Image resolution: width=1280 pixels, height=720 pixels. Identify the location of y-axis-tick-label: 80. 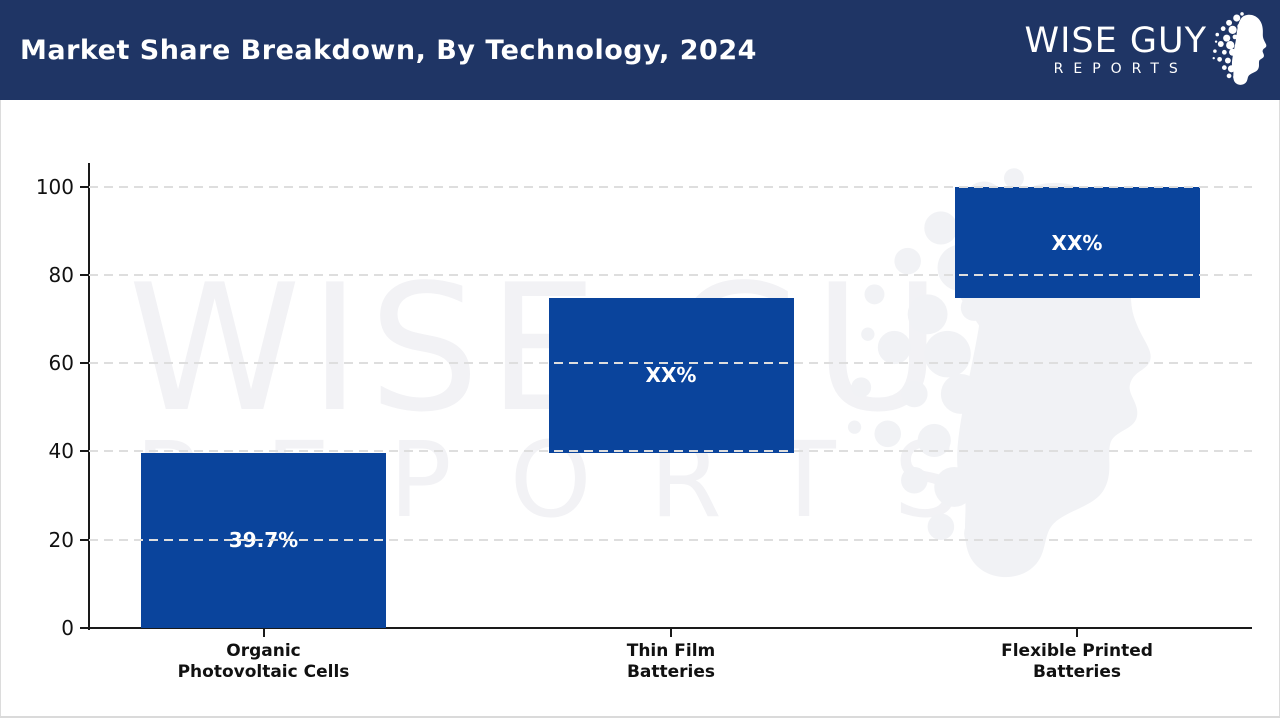
(61, 274).